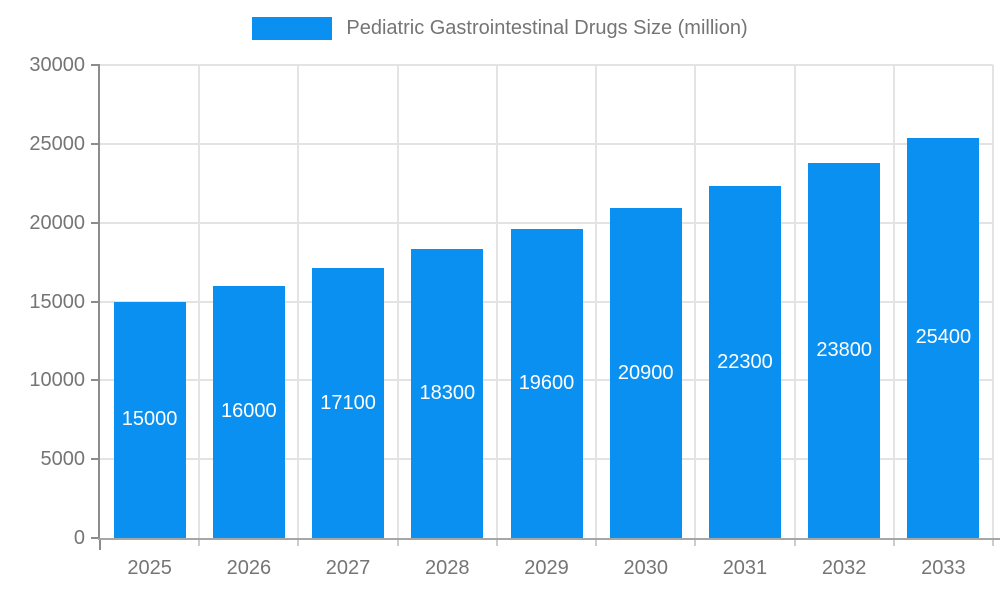 The width and height of the screenshot is (1000, 600). I want to click on bar-value-label: 15000, so click(149, 419).